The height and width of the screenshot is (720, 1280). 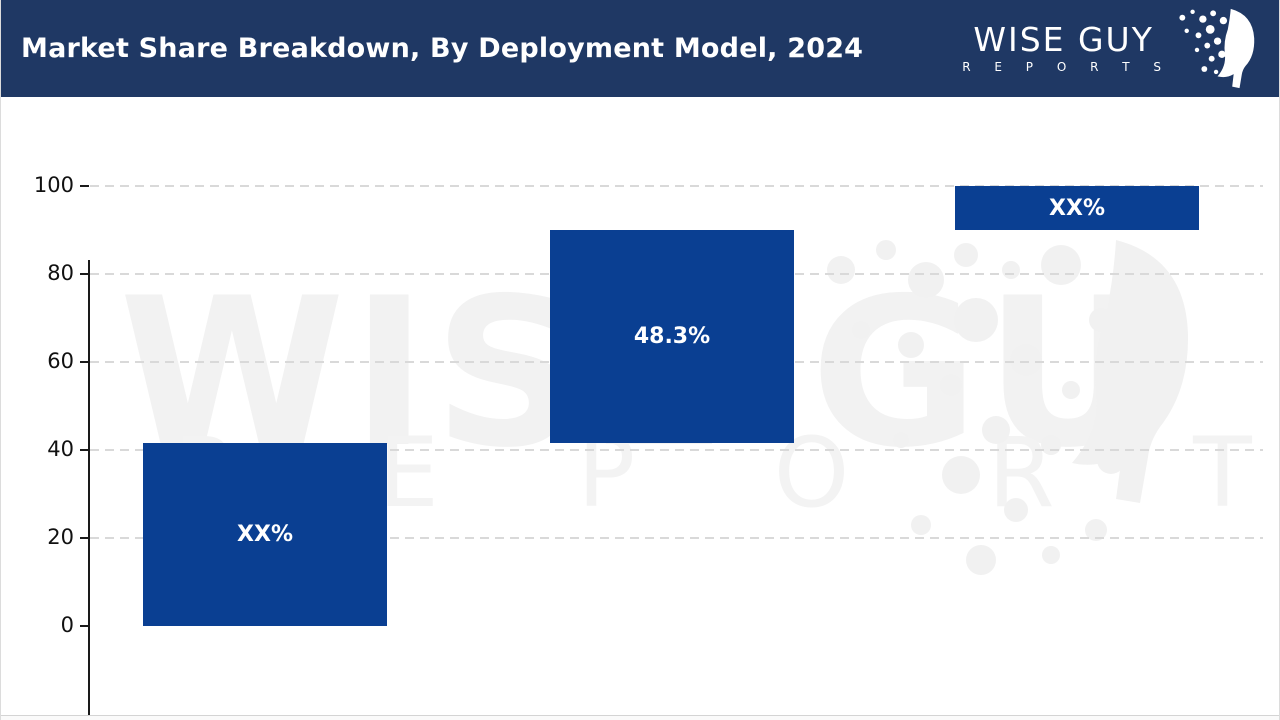 What do you see at coordinates (1219, 49) in the screenshot?
I see `logo-face-icon` at bounding box center [1219, 49].